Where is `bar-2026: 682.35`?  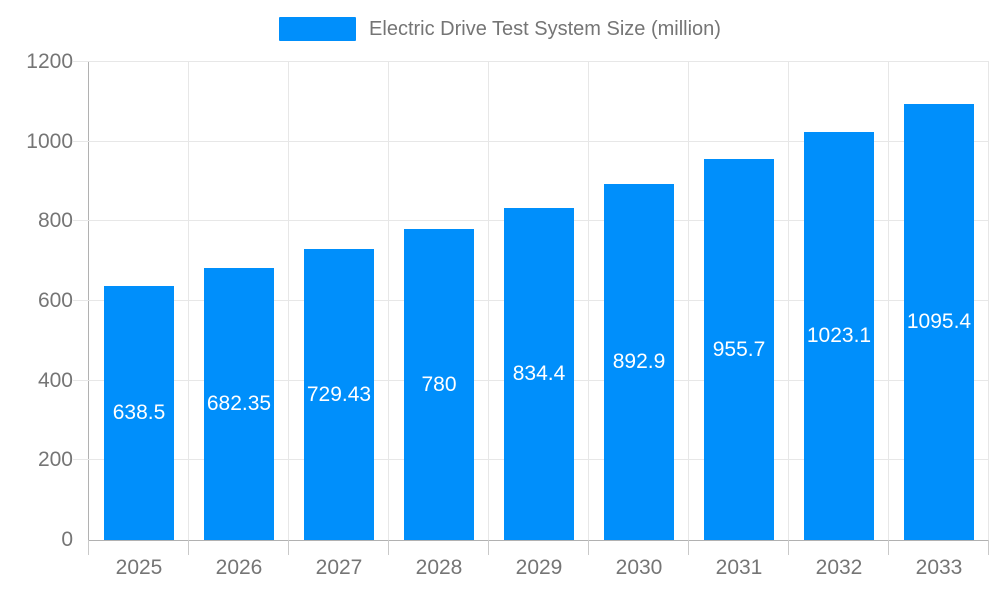
bar-2026: 682.35 is located at coordinates (239, 404).